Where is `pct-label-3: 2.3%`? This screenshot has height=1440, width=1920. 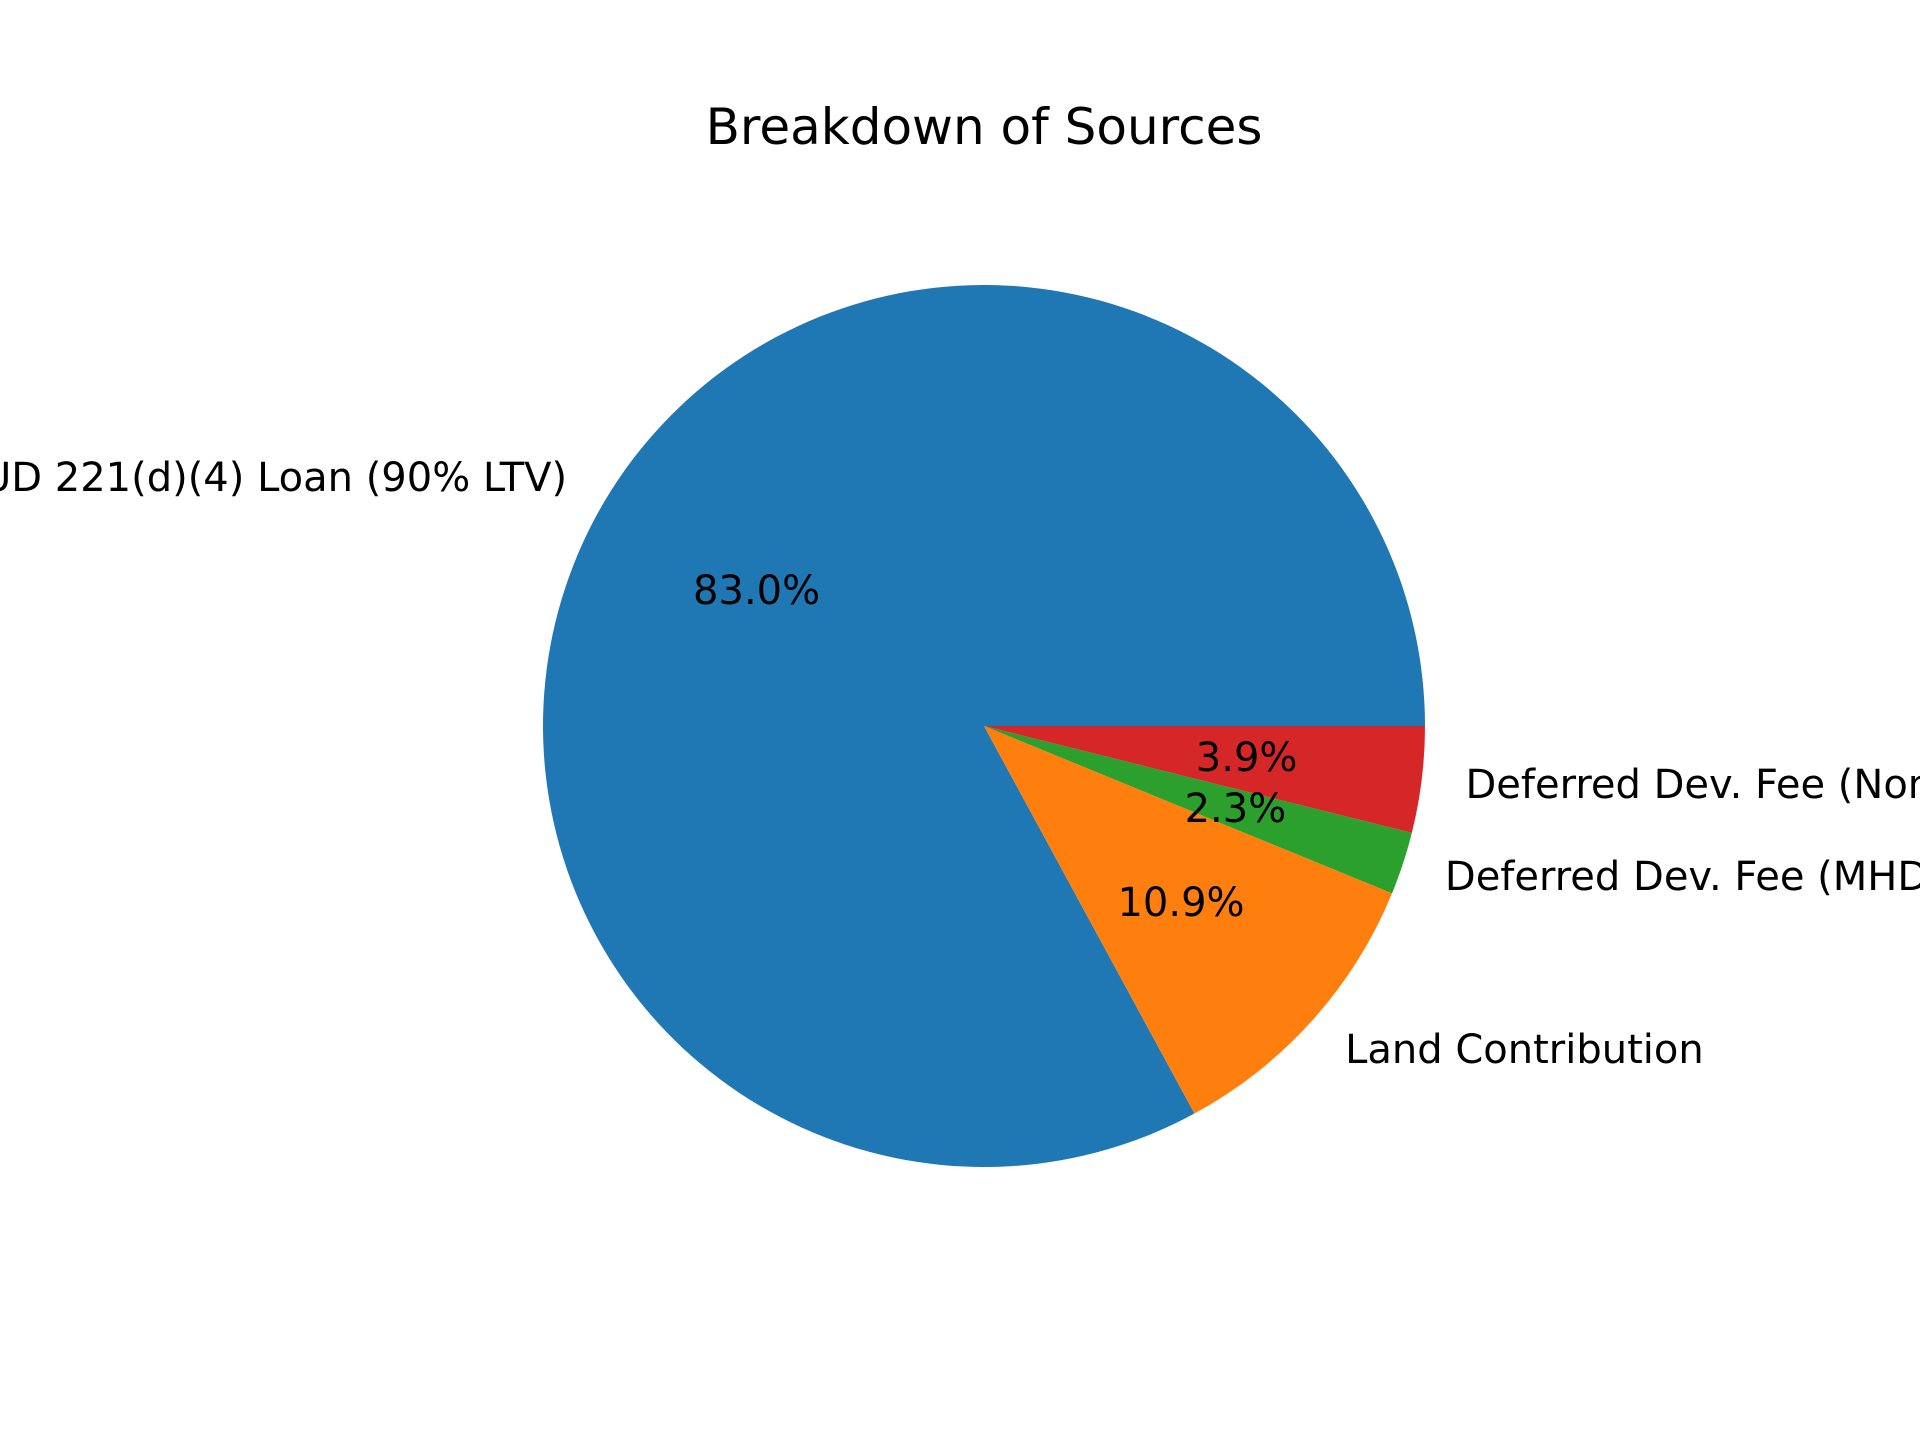 pct-label-3: 2.3% is located at coordinates (1235, 808).